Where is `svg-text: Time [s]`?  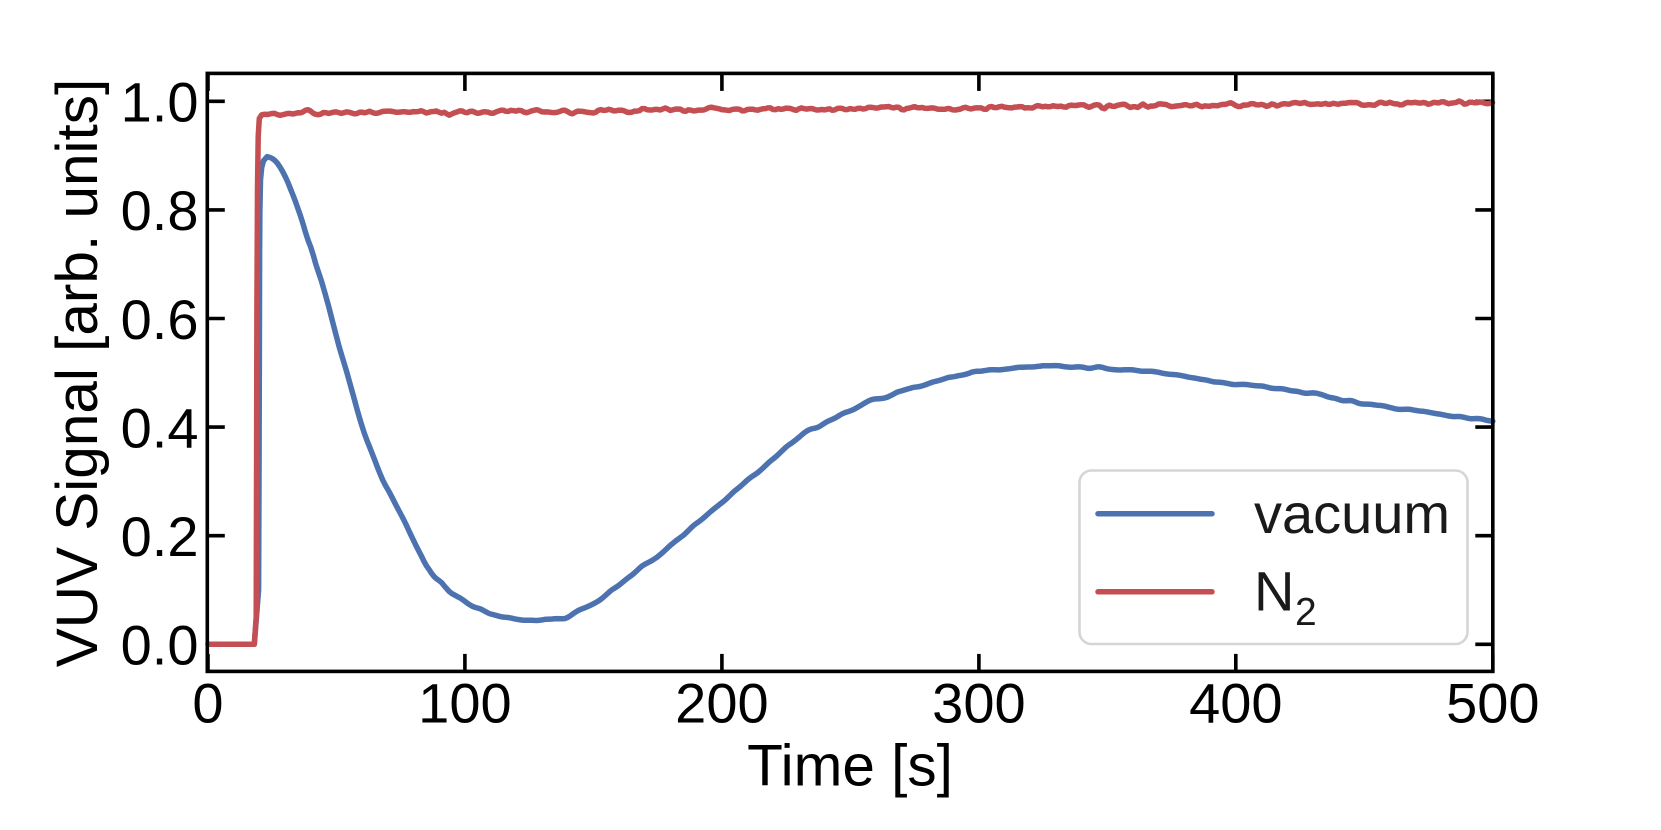
svg-text: Time [s] is located at coordinates (850, 766).